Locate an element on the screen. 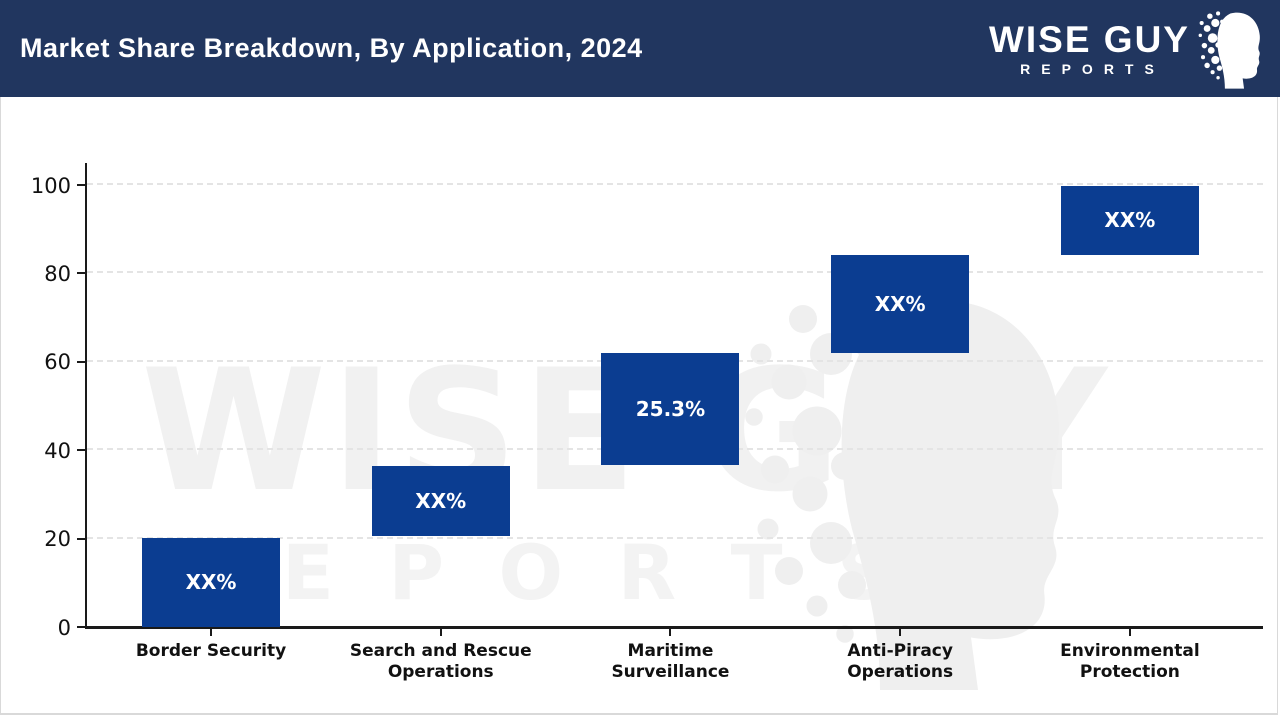 The height and width of the screenshot is (720, 1280). y-axis-line is located at coordinates (86, 395).